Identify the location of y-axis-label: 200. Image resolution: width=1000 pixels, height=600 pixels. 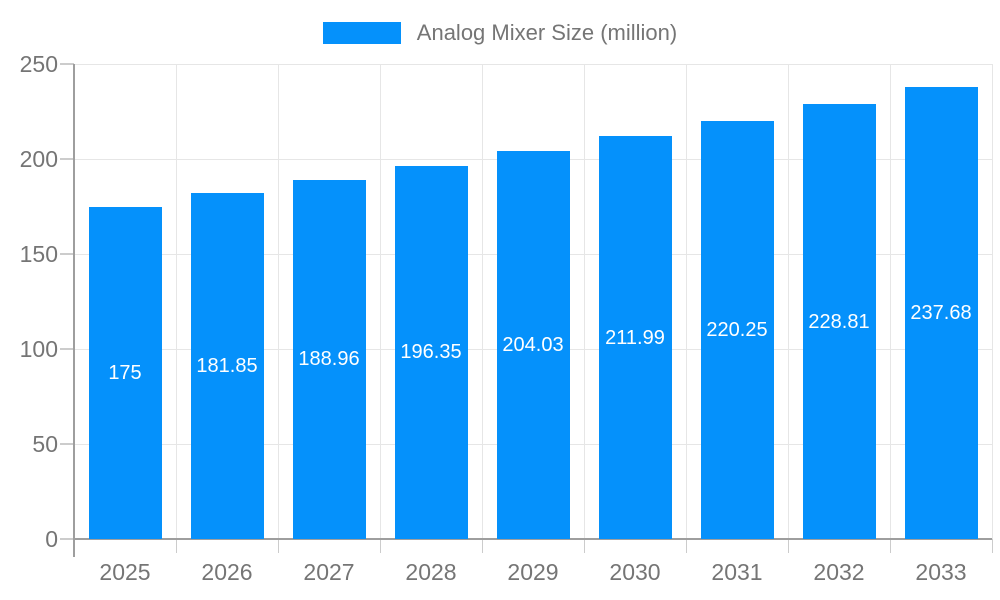
(38, 159).